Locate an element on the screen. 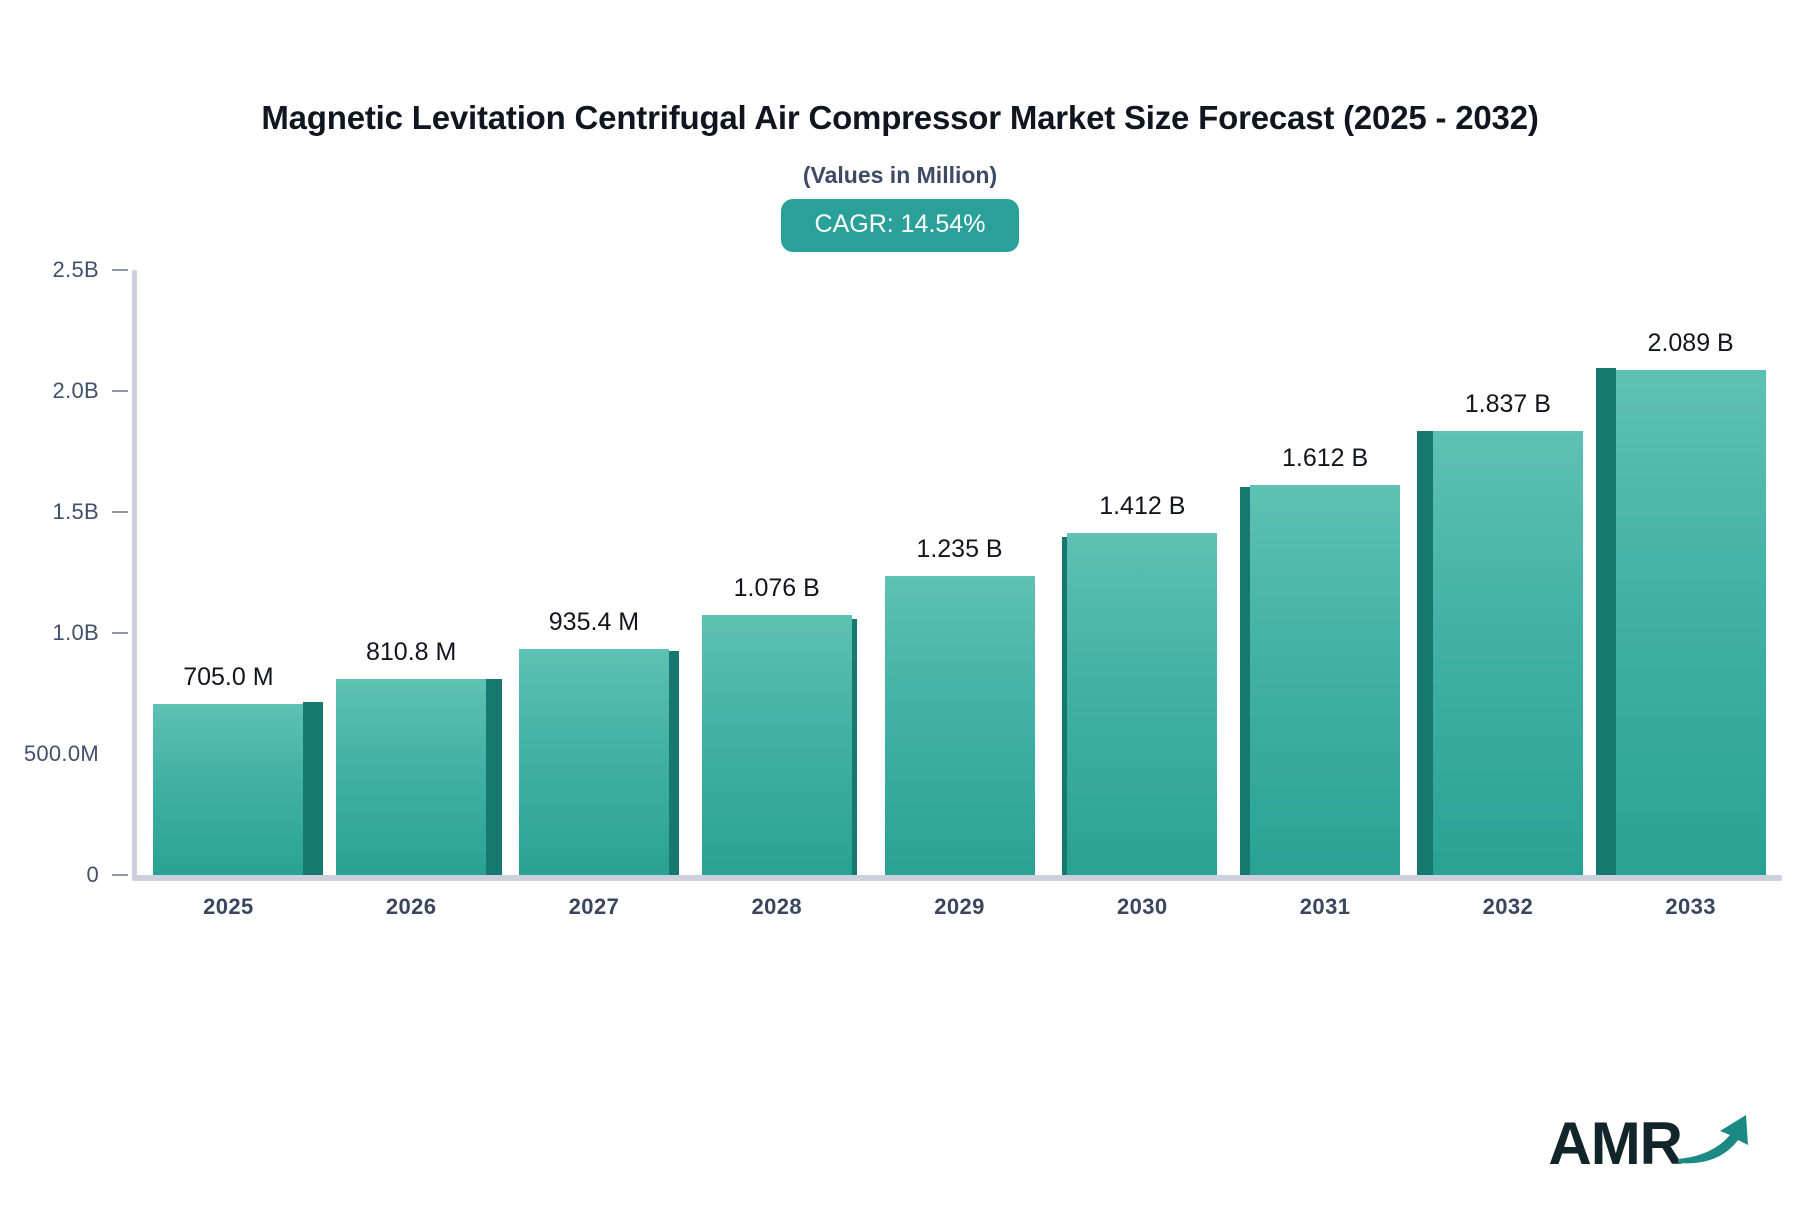  bar-group: 810.8 M is located at coordinates (419, 757).